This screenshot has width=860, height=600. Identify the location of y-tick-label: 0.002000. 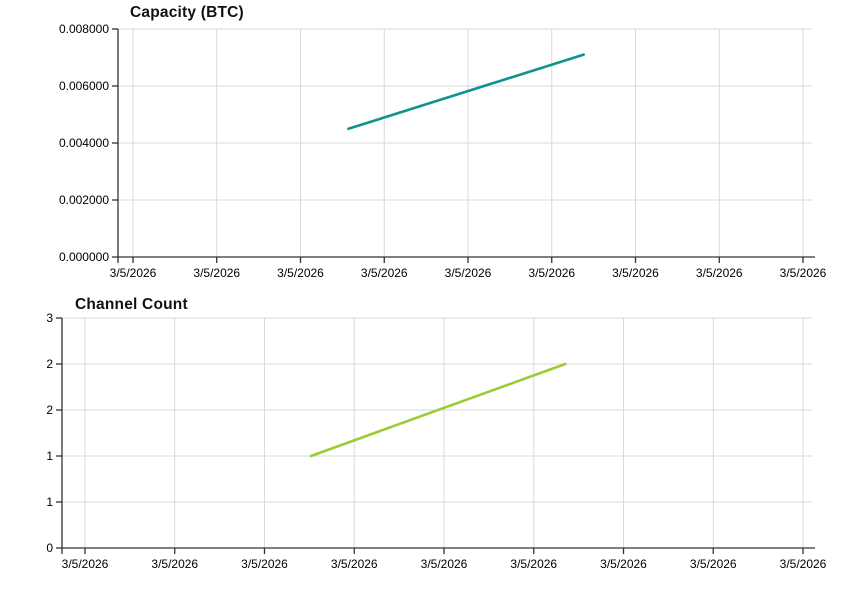
(84, 200).